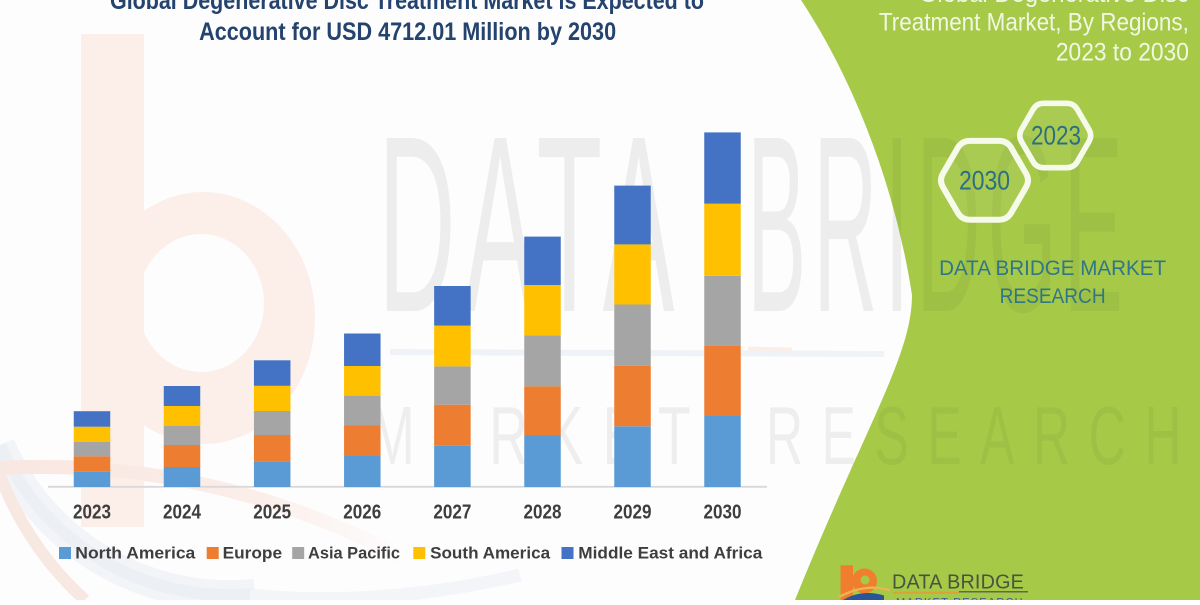  I want to click on svg-text: 2026, so click(362, 512).